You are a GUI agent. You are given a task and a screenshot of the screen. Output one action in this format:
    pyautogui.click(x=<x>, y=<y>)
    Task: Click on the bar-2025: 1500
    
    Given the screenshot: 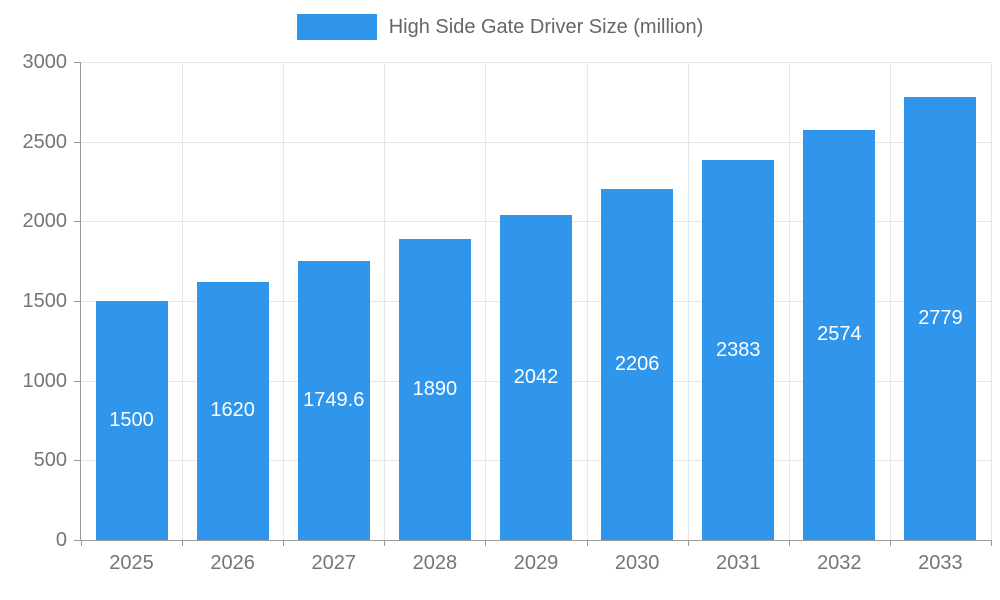 What is the action you would take?
    pyautogui.click(x=131, y=420)
    